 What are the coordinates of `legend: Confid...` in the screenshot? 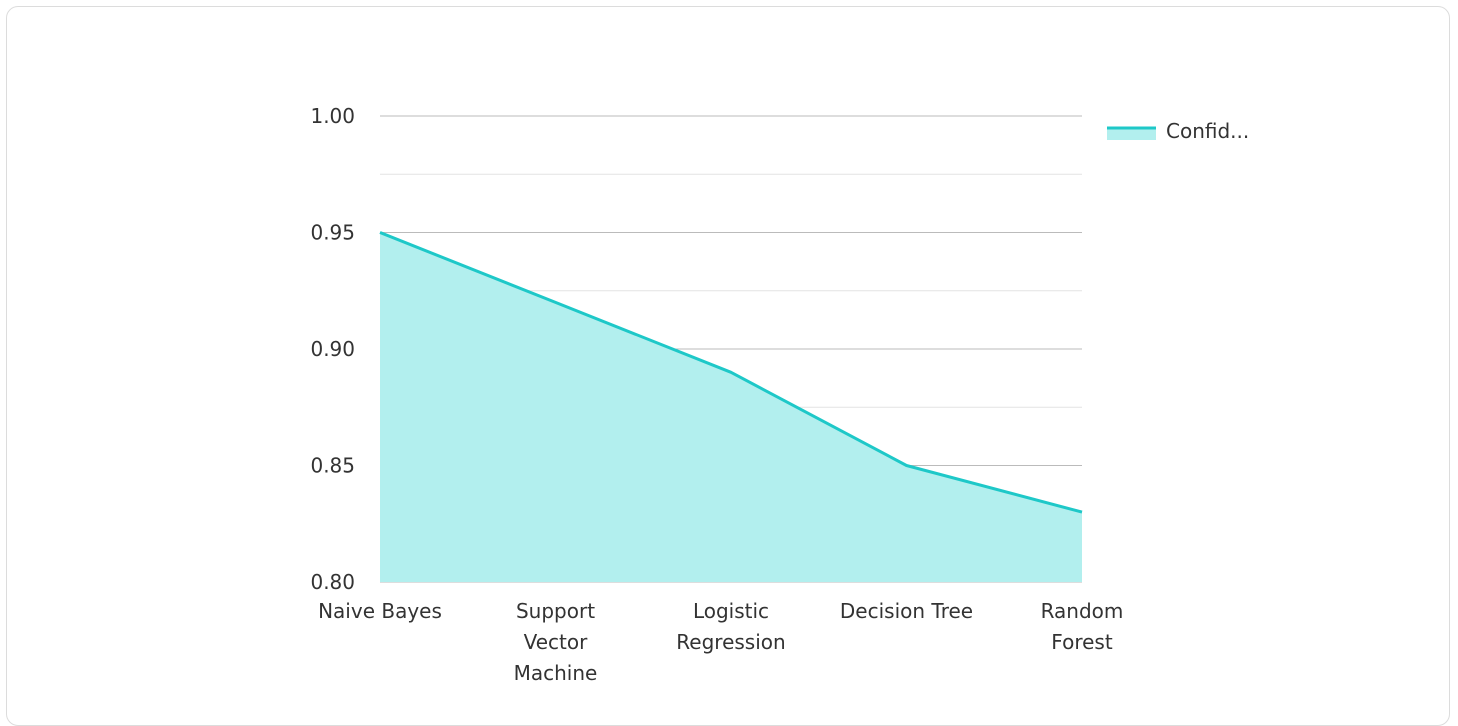 It's located at (1178, 131).